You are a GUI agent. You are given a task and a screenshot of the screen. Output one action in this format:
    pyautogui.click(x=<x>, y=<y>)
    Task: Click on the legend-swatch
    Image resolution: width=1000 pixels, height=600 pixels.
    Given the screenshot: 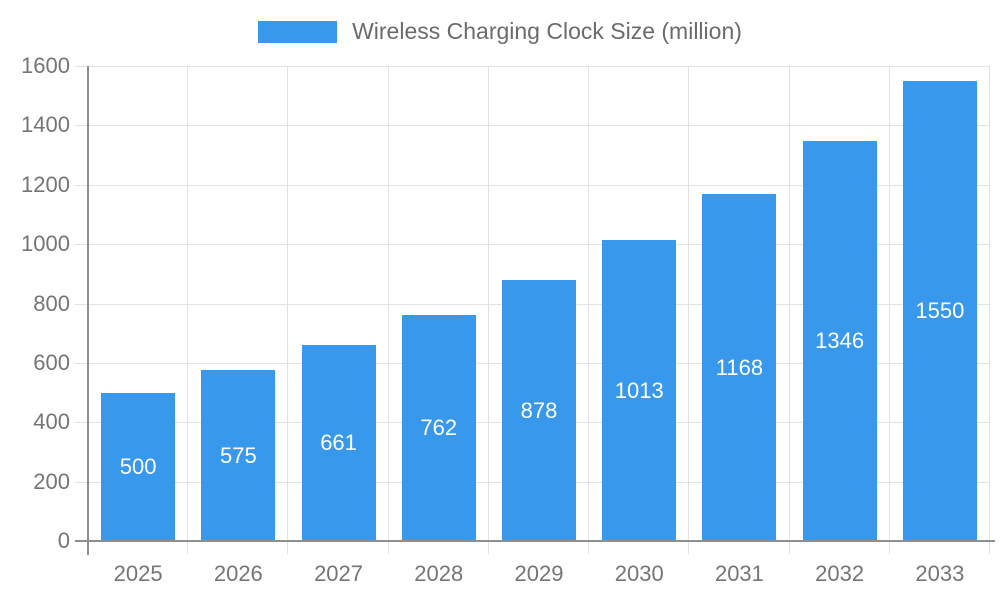 What is the action you would take?
    pyautogui.click(x=298, y=31)
    